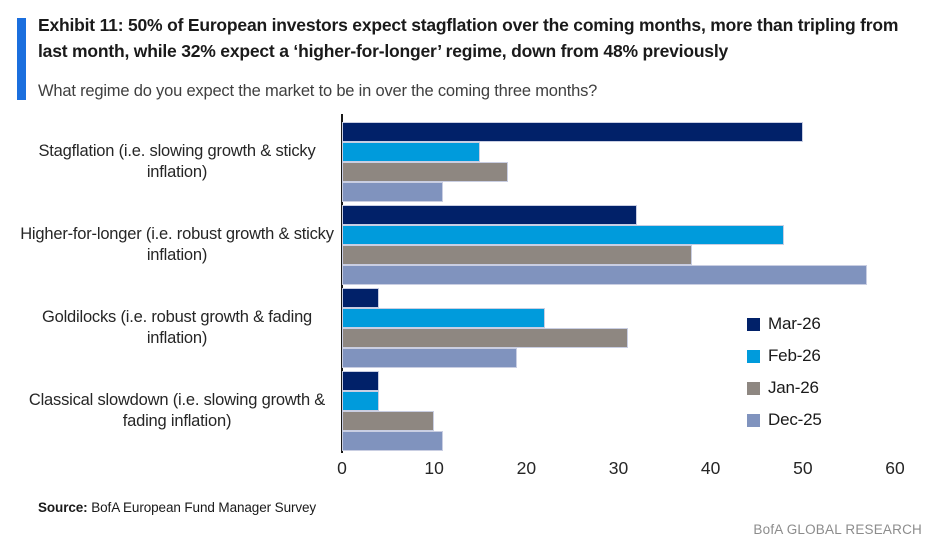 The width and height of the screenshot is (950, 550). What do you see at coordinates (794, 323) in the screenshot?
I see `legend-label: Mar-26` at bounding box center [794, 323].